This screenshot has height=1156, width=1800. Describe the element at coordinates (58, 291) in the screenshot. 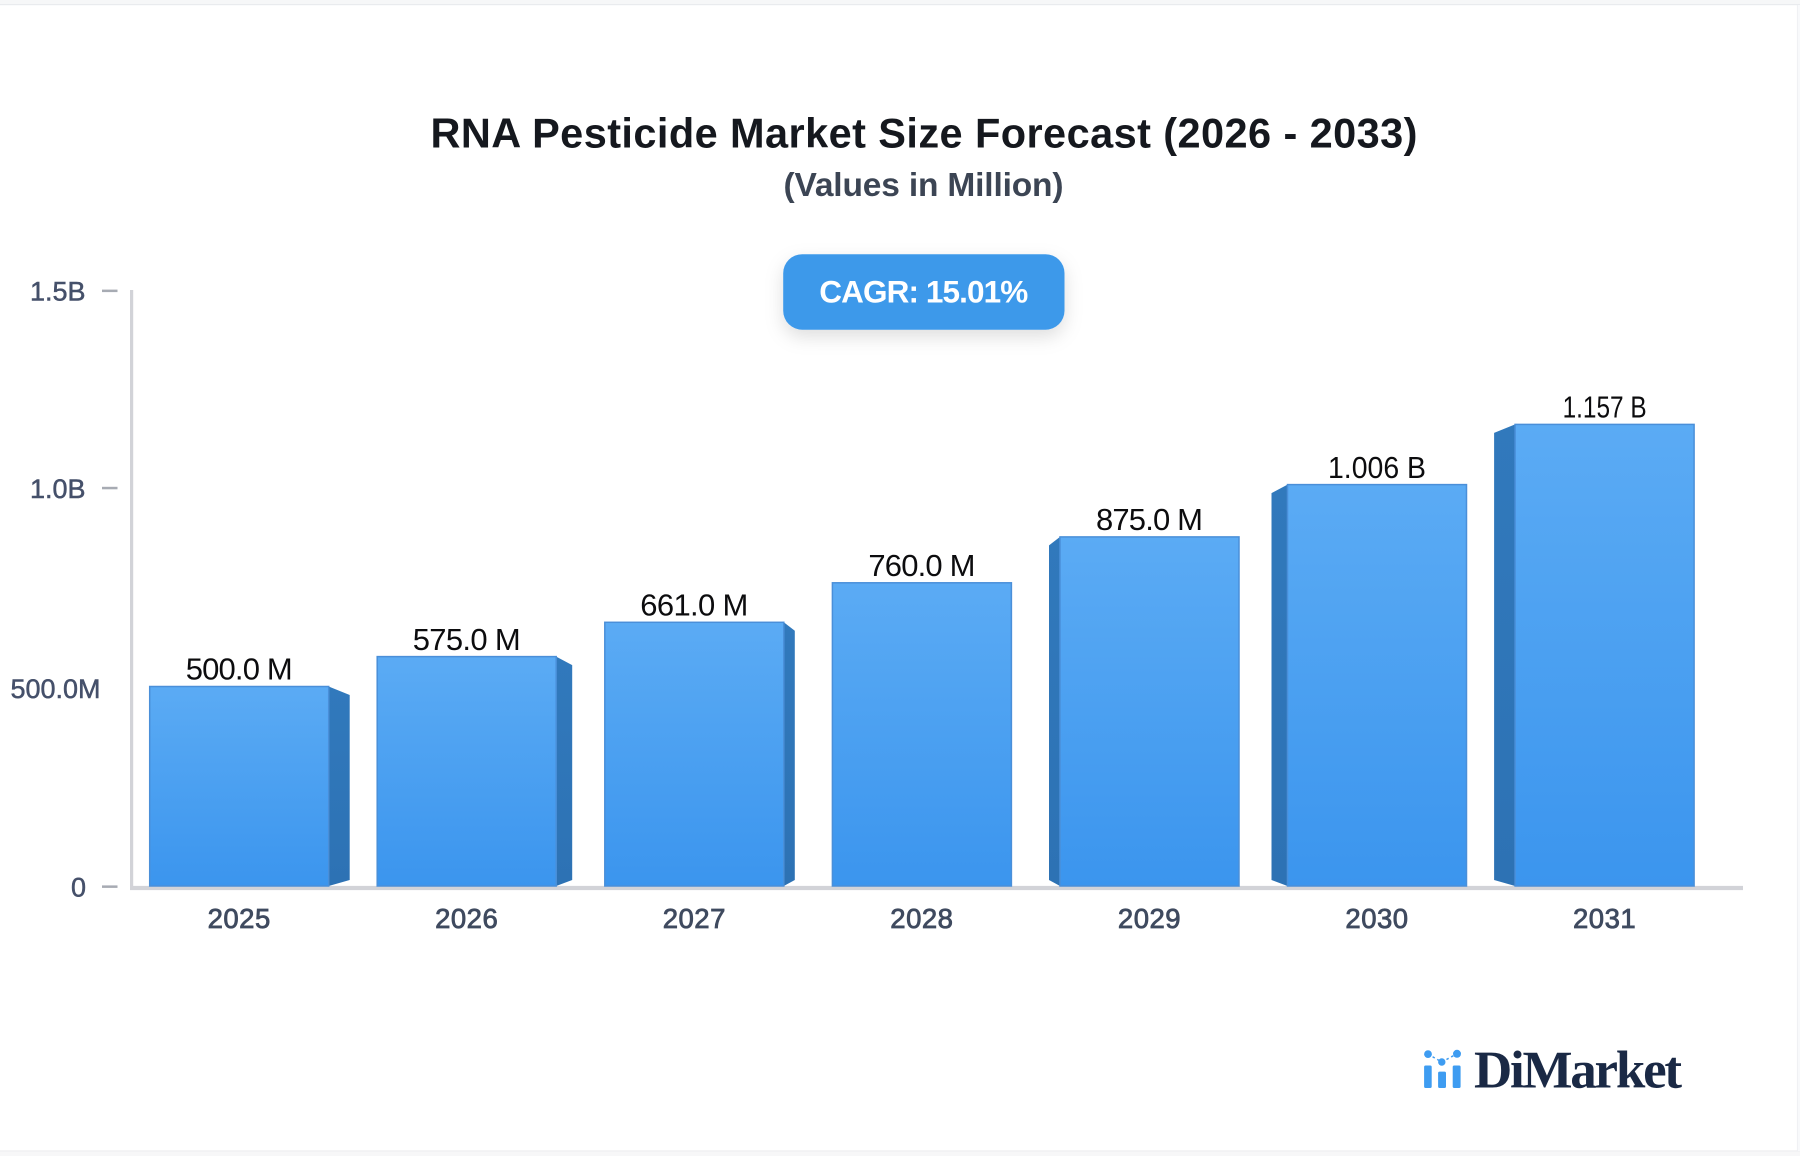

I see `svg-text: 1.5B` at that location.